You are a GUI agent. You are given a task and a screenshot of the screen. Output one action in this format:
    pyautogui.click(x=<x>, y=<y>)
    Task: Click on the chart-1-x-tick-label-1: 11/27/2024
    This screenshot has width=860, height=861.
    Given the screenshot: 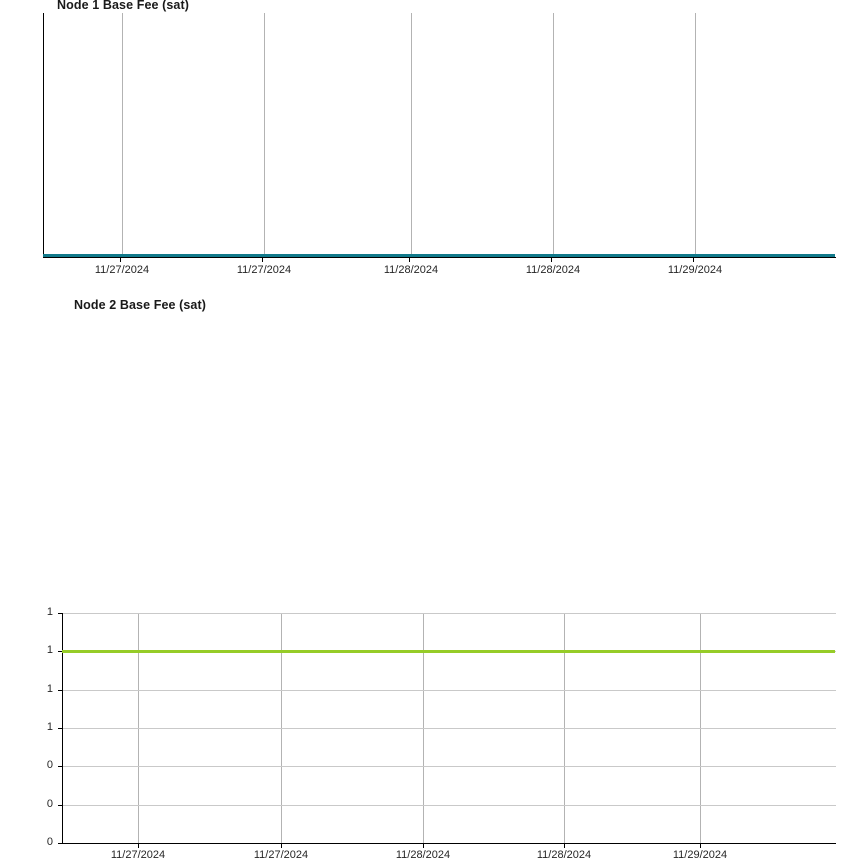 What is the action you would take?
    pyautogui.click(x=264, y=270)
    